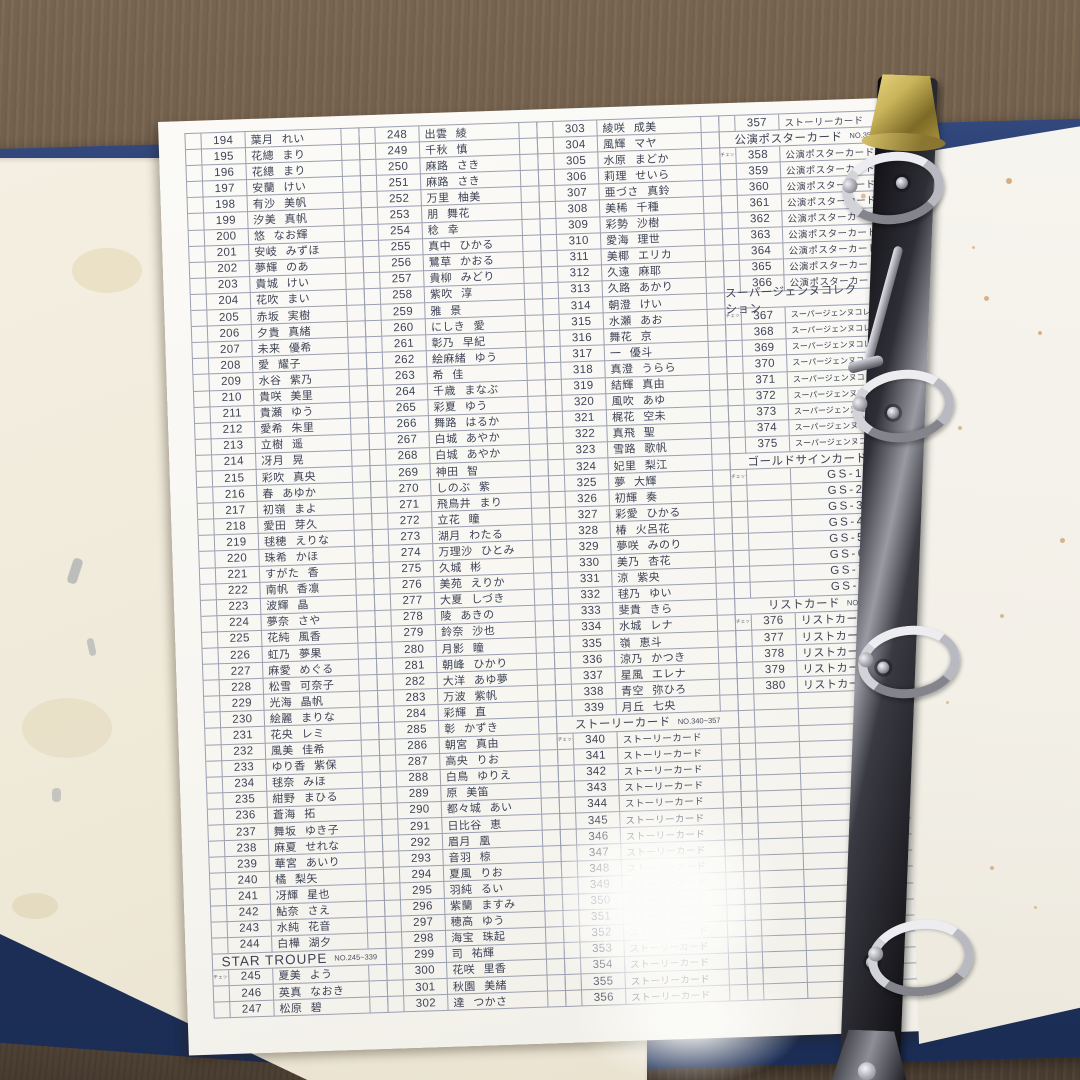  What do you see at coordinates (409, 473) in the screenshot?
I see `card-number: 269` at bounding box center [409, 473].